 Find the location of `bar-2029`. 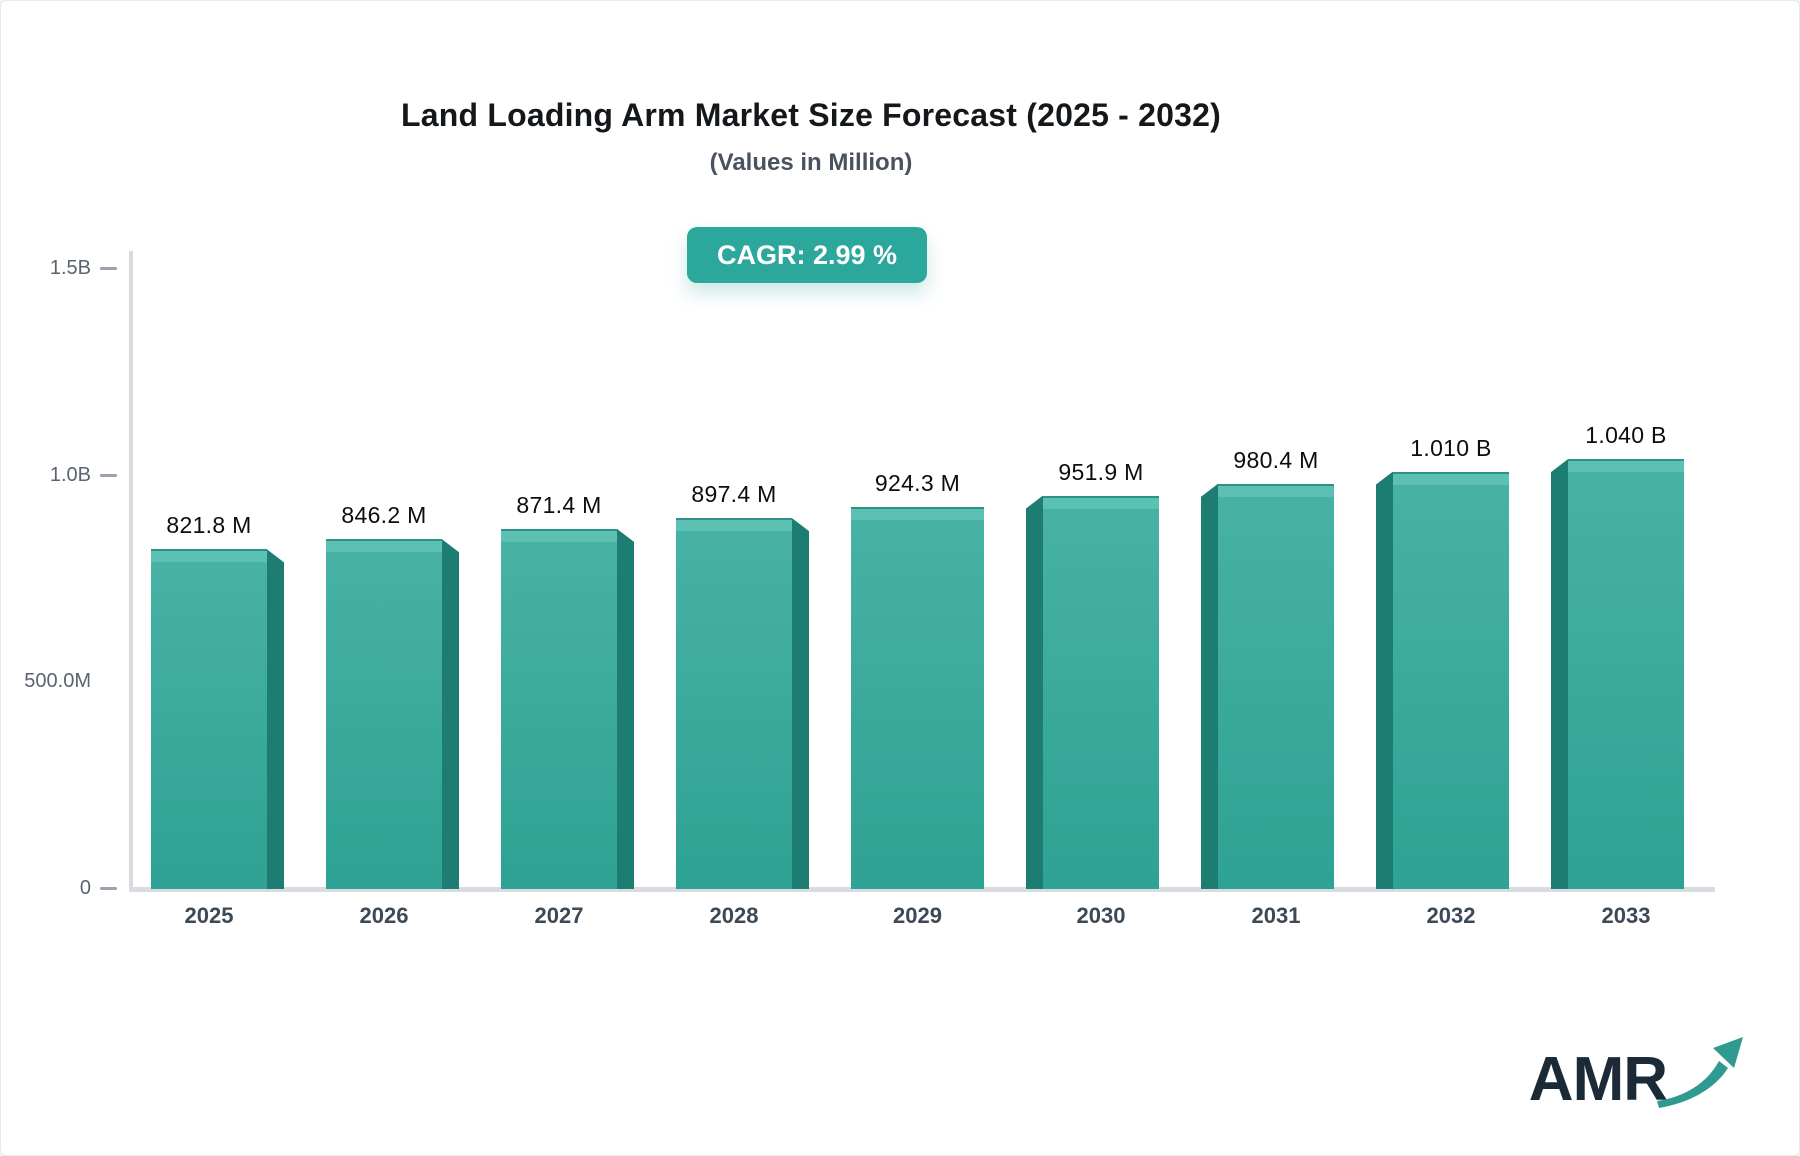

bar-2029 is located at coordinates (917, 697).